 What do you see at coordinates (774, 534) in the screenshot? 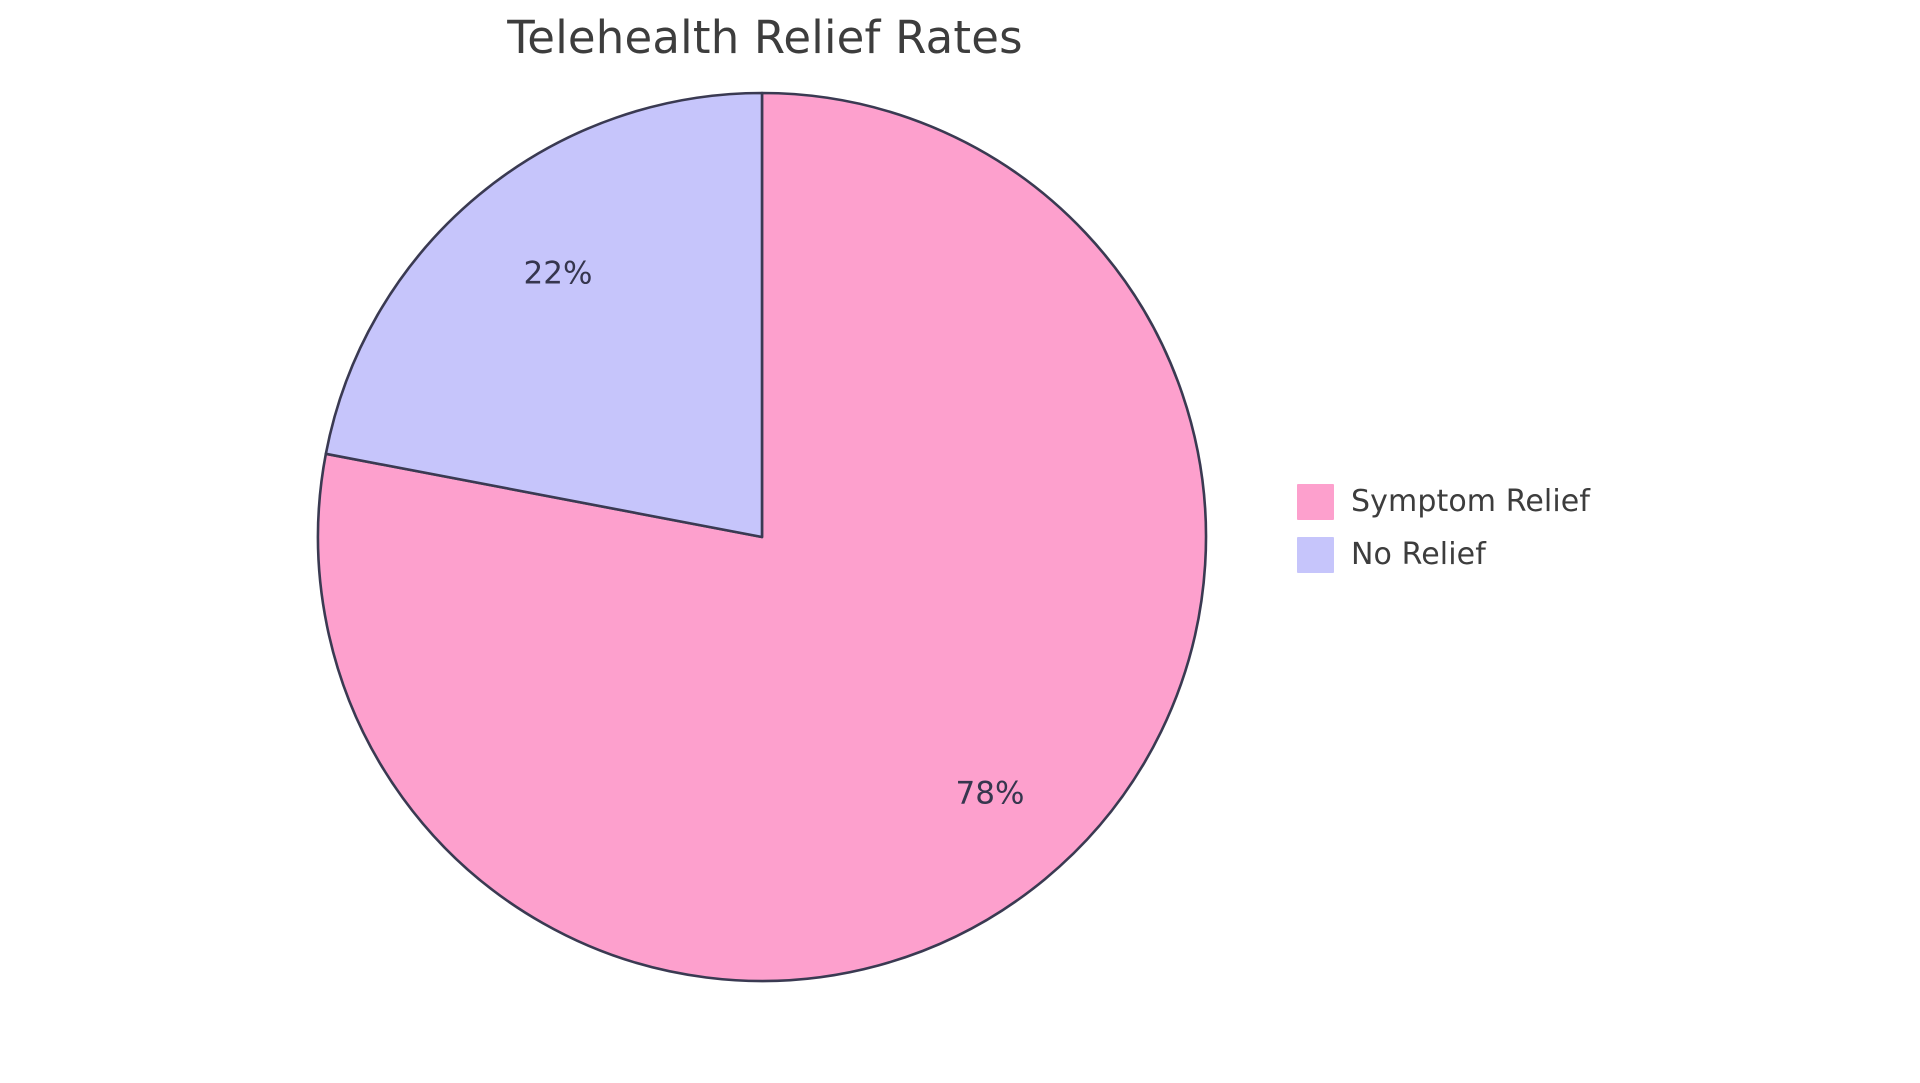
I see `pie-slice-labels-group: 78% 22%` at bounding box center [774, 534].